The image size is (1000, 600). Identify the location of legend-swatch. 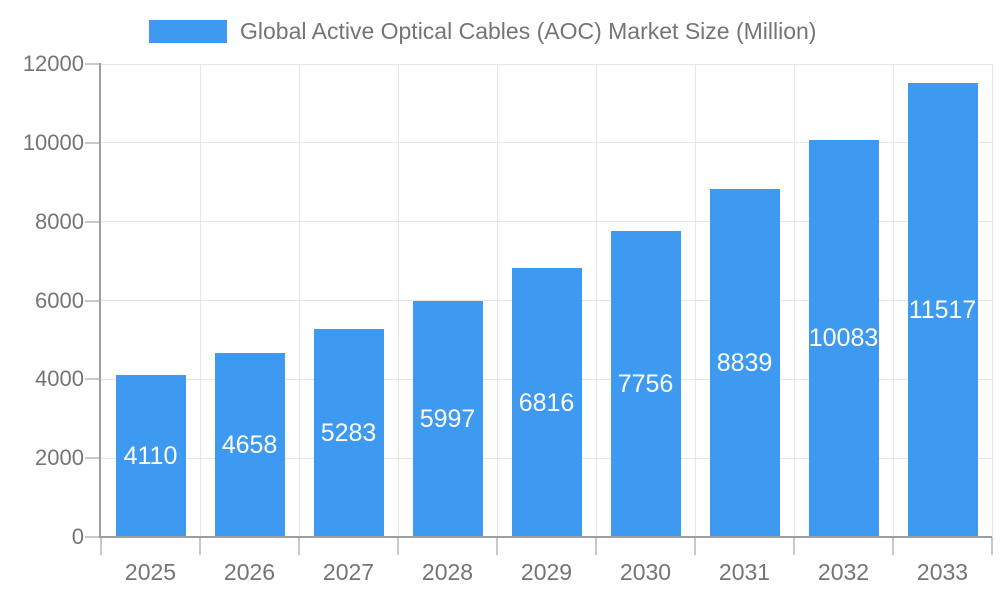
(188, 31).